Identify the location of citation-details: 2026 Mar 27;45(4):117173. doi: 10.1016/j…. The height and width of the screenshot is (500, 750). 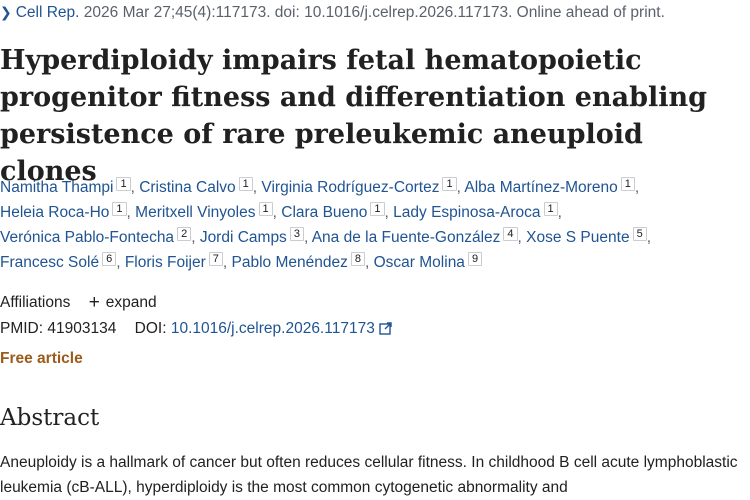
(374, 12).